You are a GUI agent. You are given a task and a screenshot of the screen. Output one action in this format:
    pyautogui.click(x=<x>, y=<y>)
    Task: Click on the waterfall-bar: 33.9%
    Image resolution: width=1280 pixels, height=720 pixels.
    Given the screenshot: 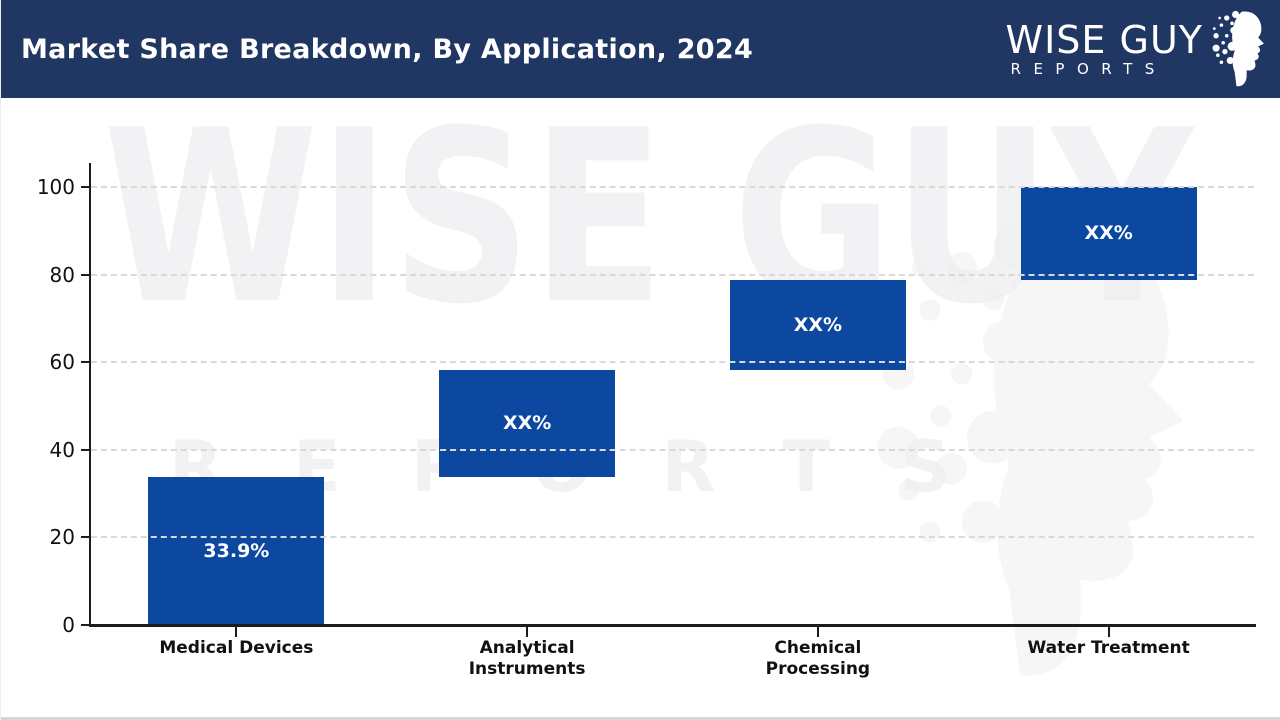 What is the action you would take?
    pyautogui.click(x=236, y=550)
    